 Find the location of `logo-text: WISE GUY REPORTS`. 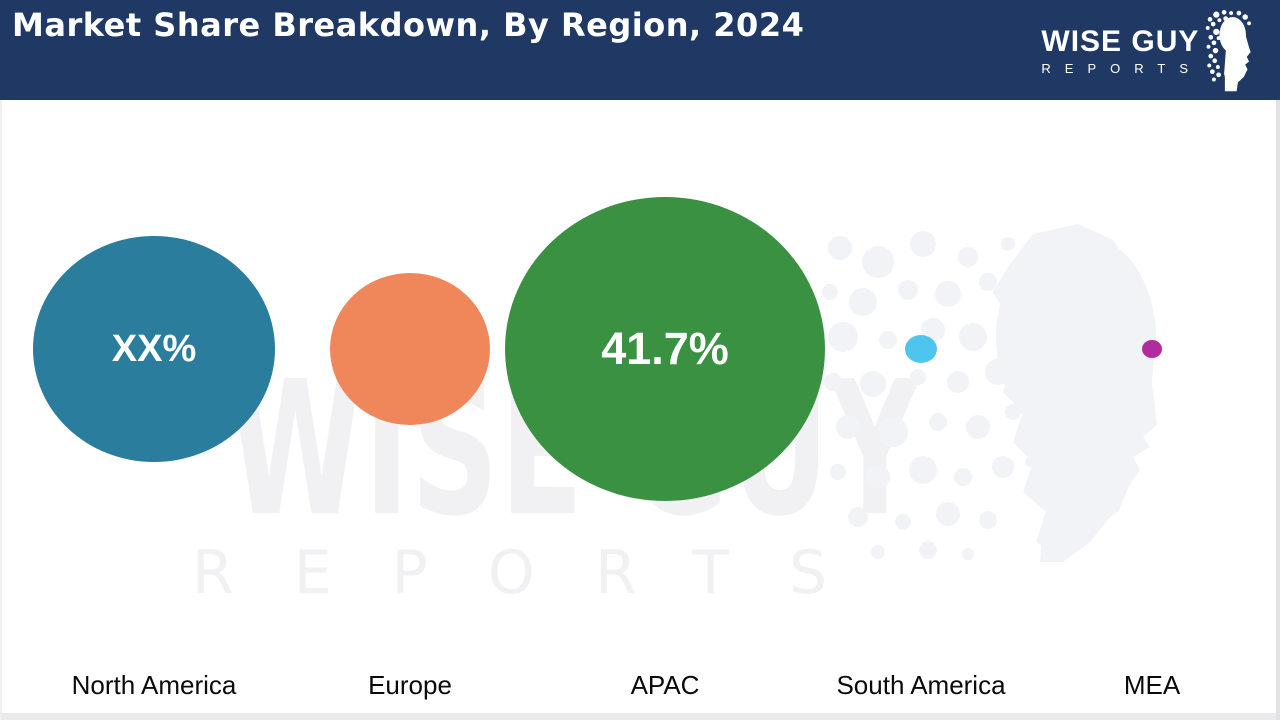

logo-text: WISE GUY REPORTS is located at coordinates (1121, 50).